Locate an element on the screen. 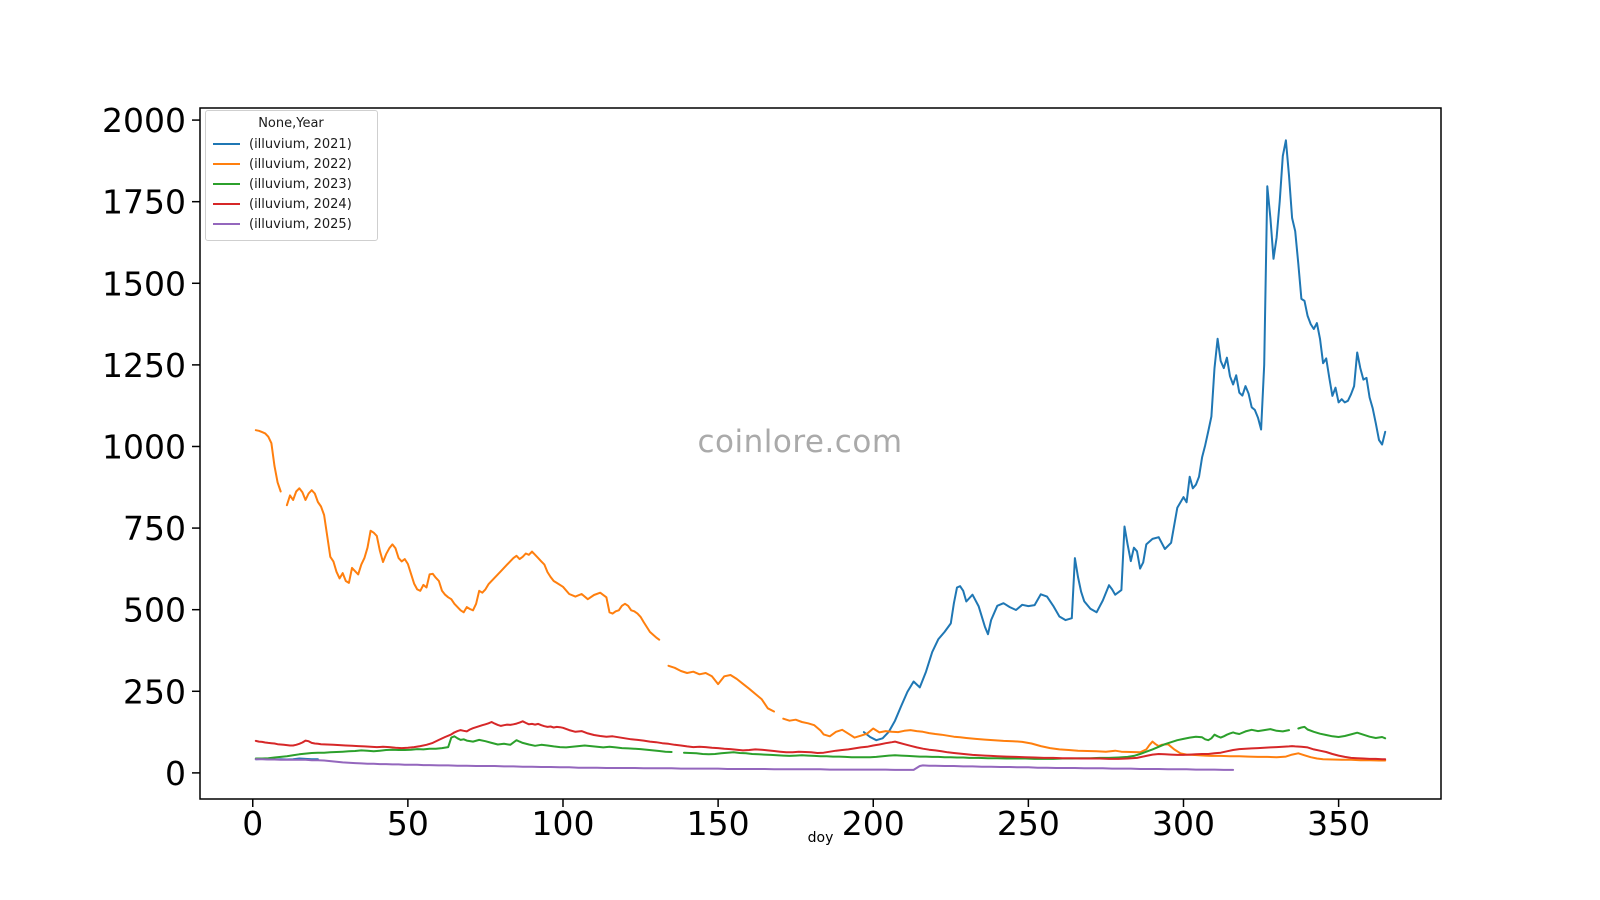  series-line-2024 is located at coordinates (820, 740).